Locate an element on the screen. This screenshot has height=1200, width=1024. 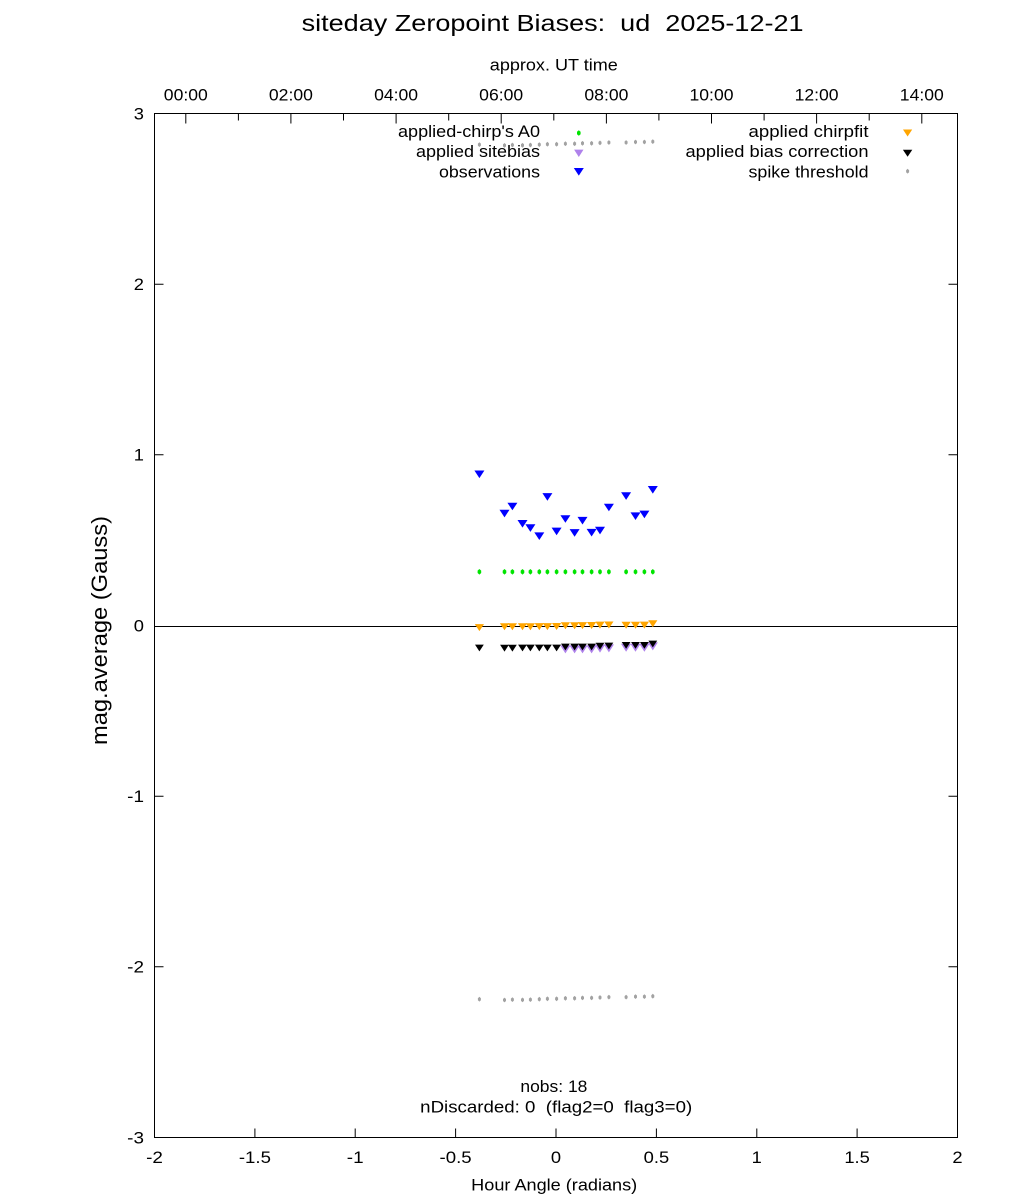
svg-text: 3 is located at coordinates (139, 114).